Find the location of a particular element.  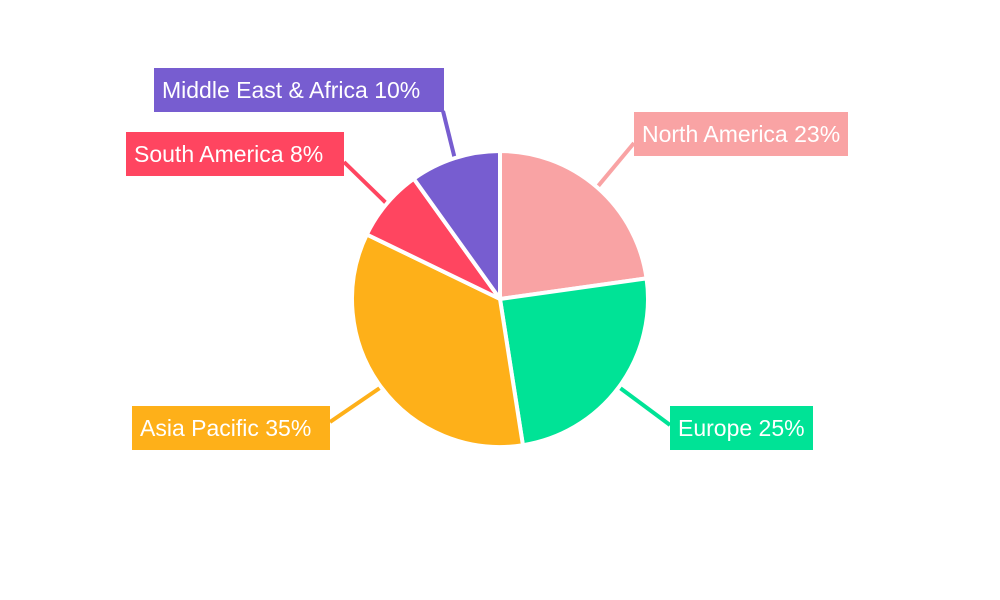

pie-slice-europe is located at coordinates (574, 362).